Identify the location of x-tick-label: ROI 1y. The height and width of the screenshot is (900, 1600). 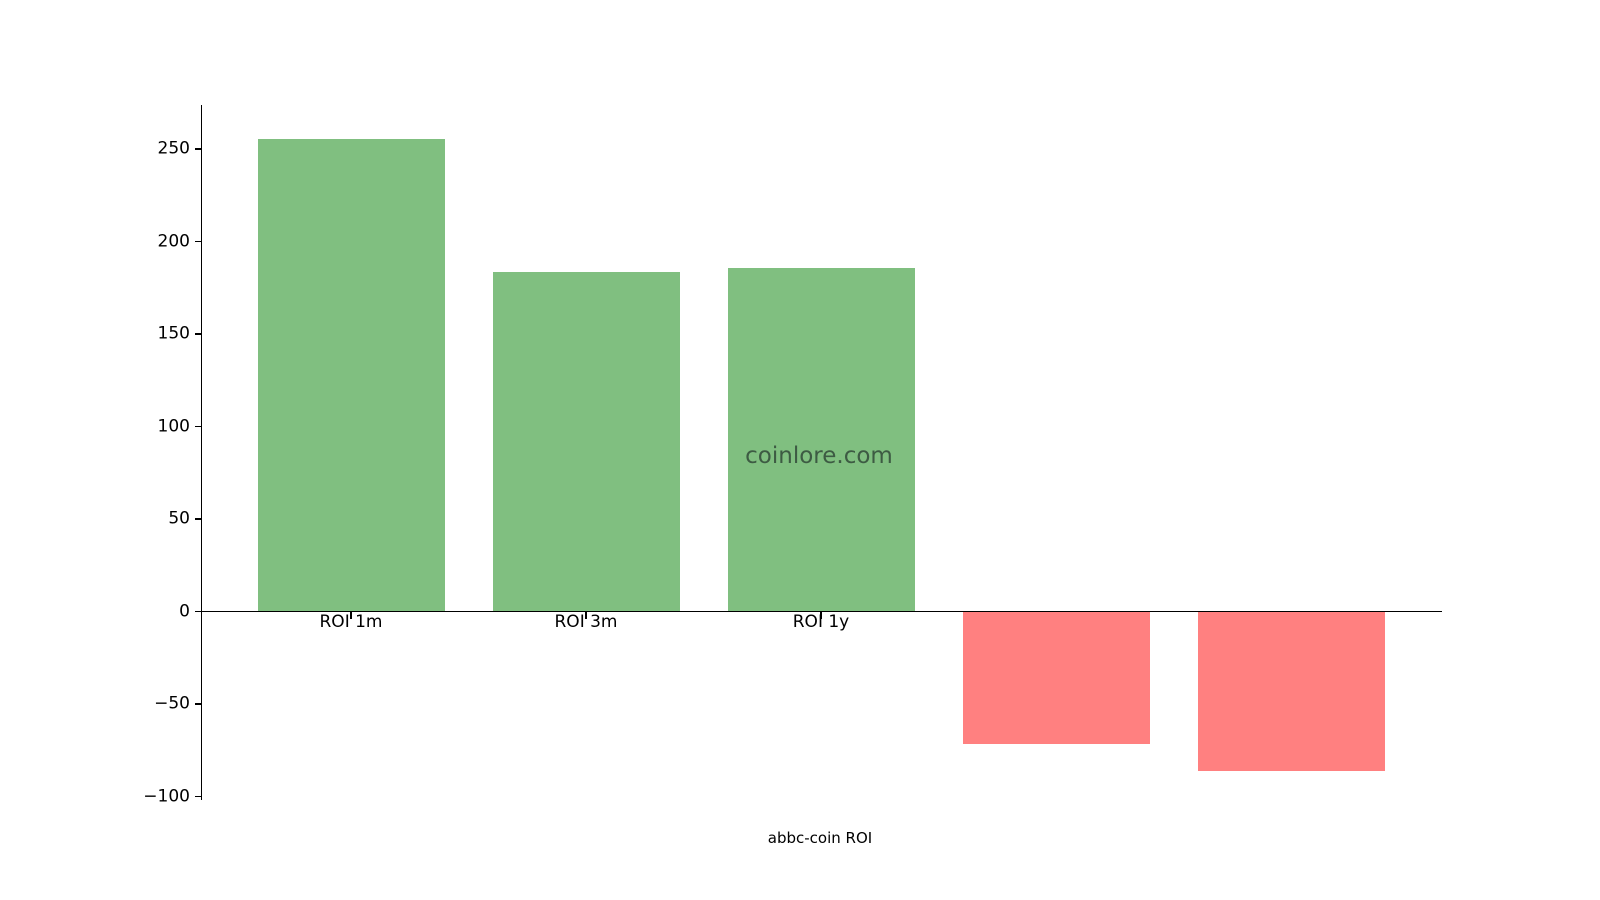
(821, 622).